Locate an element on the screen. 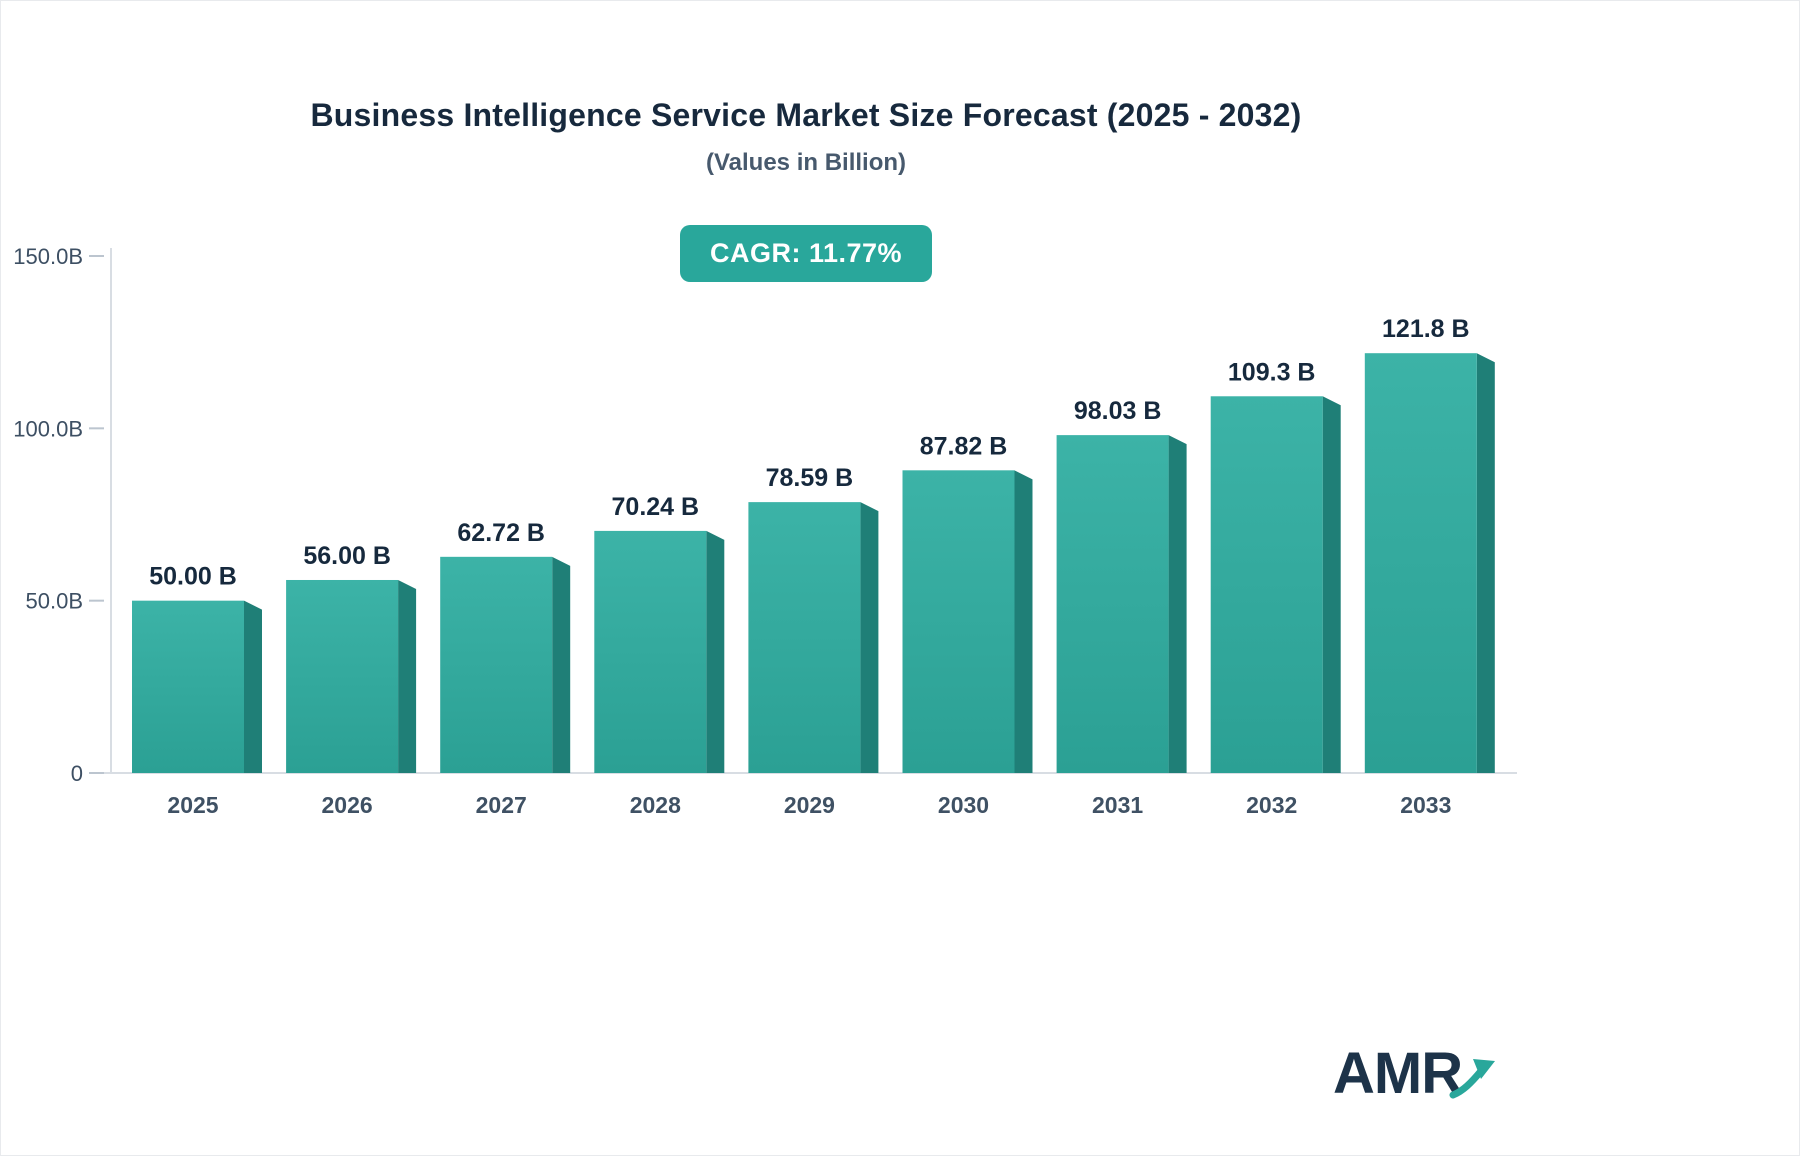  bar-group-2030: 87.82 B 2030 is located at coordinates (967, 625).